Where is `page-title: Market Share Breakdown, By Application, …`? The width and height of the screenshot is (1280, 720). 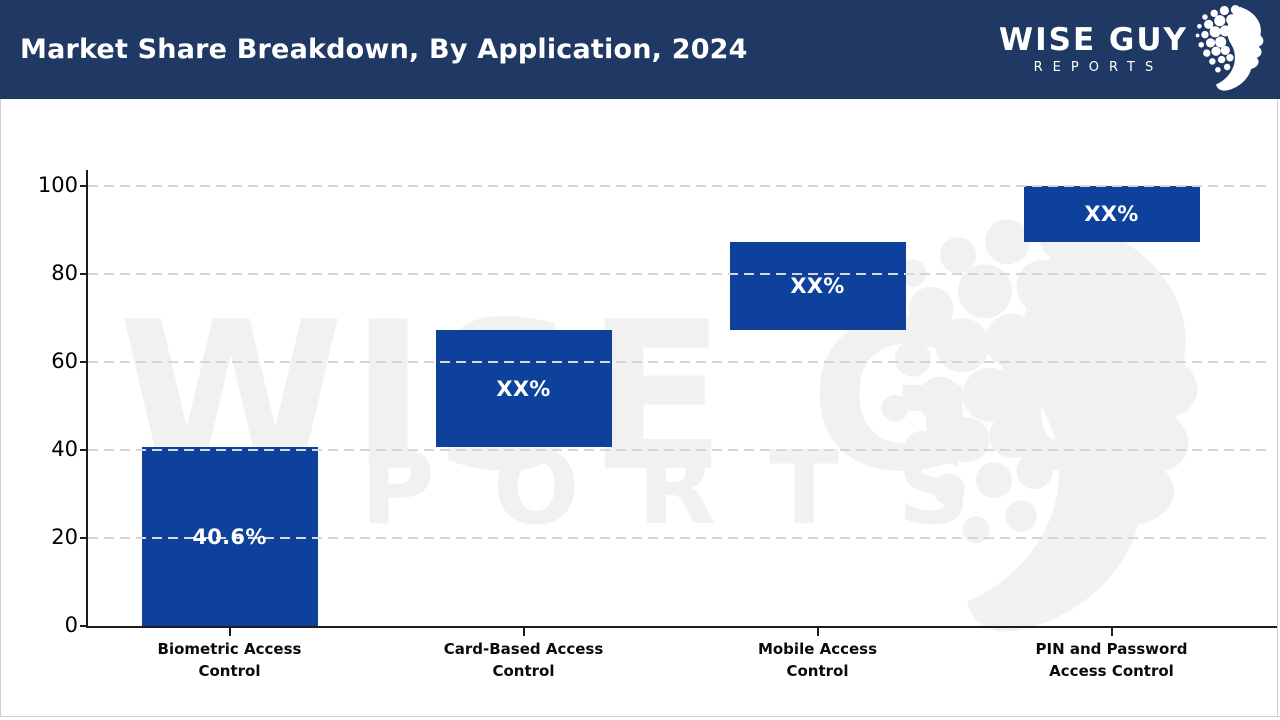 page-title: Market Share Breakdown, By Application, … is located at coordinates (384, 49).